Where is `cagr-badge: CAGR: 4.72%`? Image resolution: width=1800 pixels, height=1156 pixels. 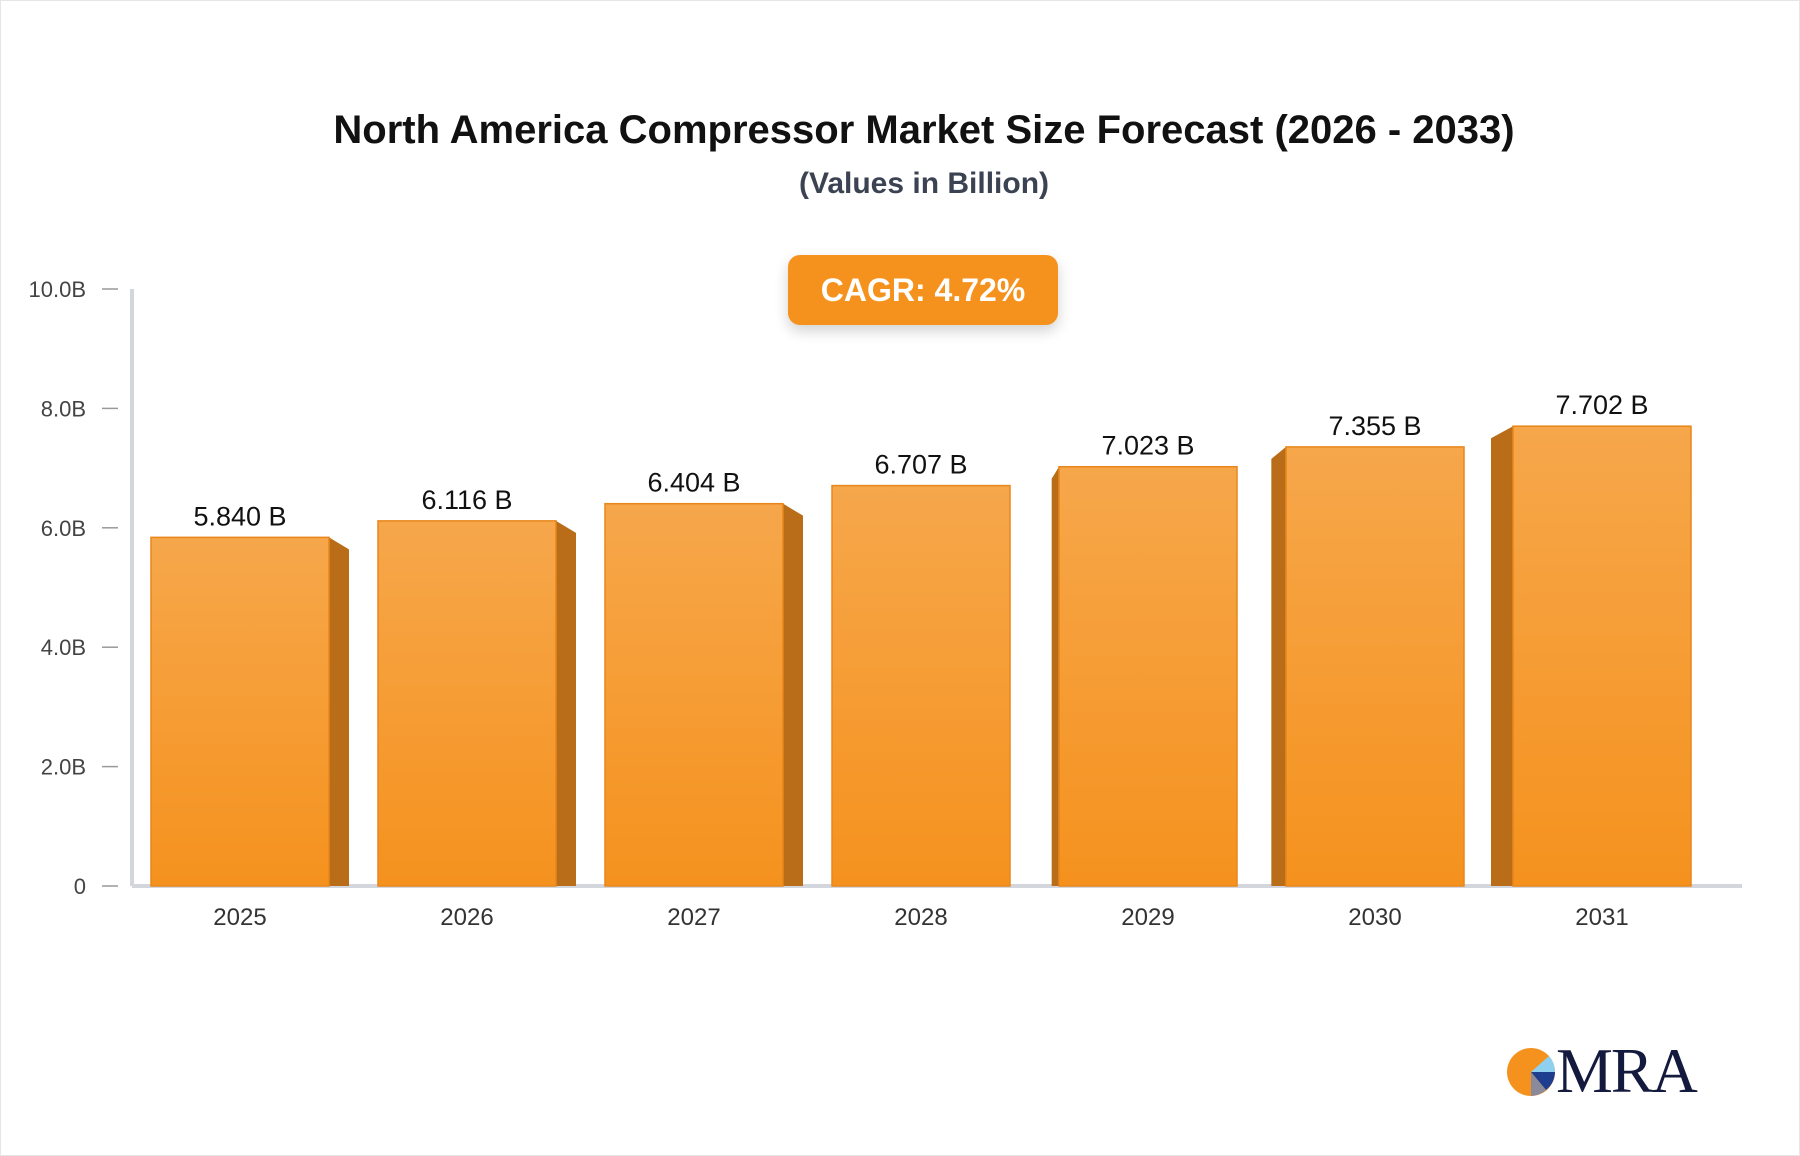
cagr-badge: CAGR: 4.72% is located at coordinates (923, 290).